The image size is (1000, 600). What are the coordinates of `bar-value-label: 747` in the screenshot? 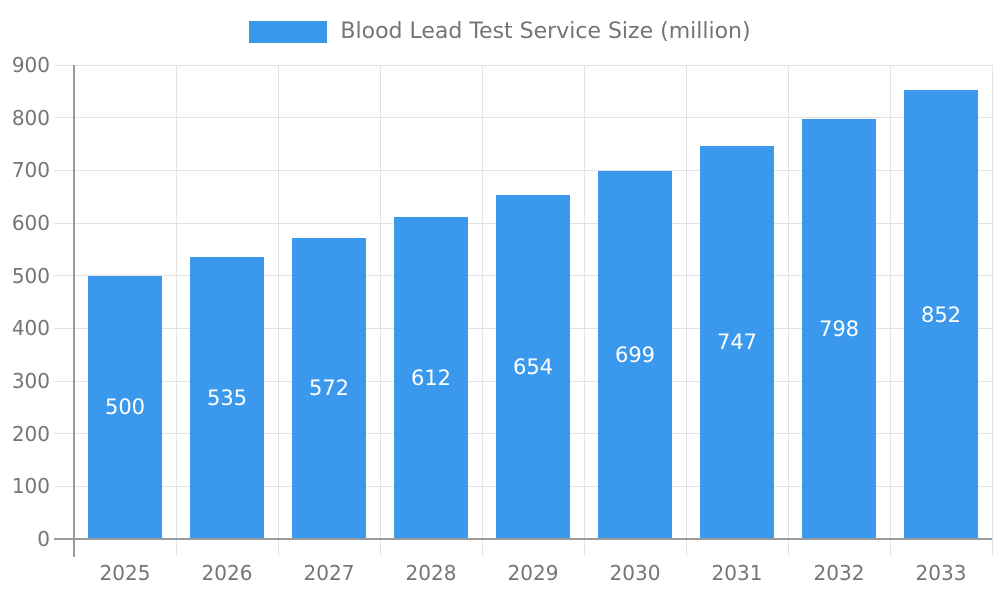 It's located at (737, 342).